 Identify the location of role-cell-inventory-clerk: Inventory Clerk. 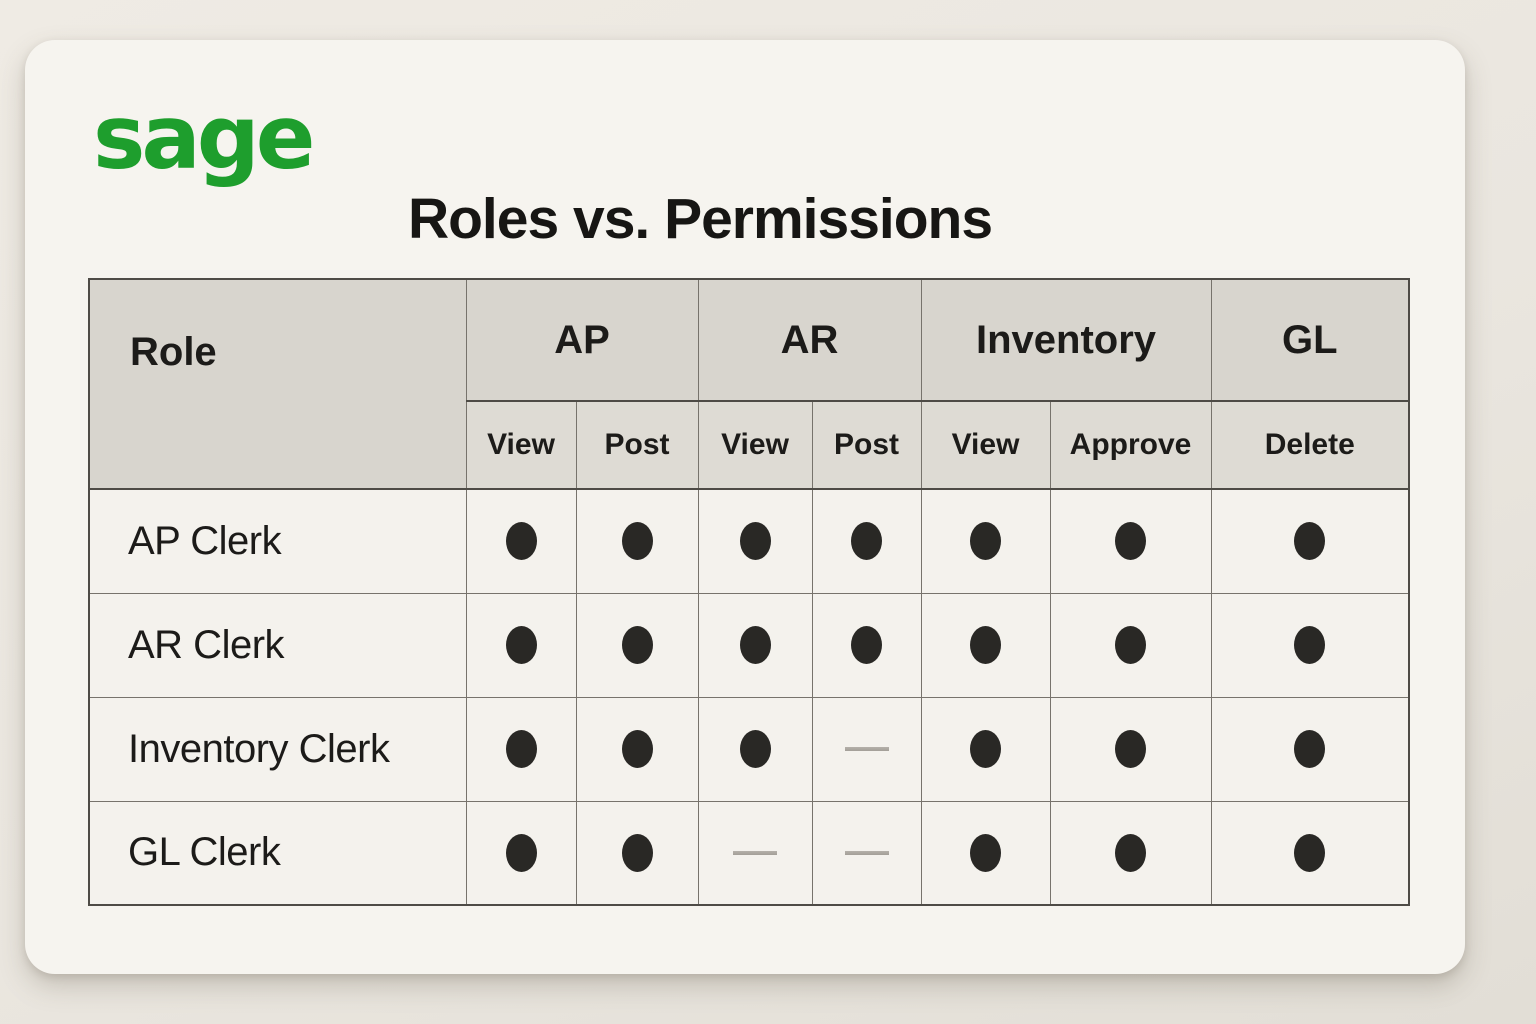
(277, 749).